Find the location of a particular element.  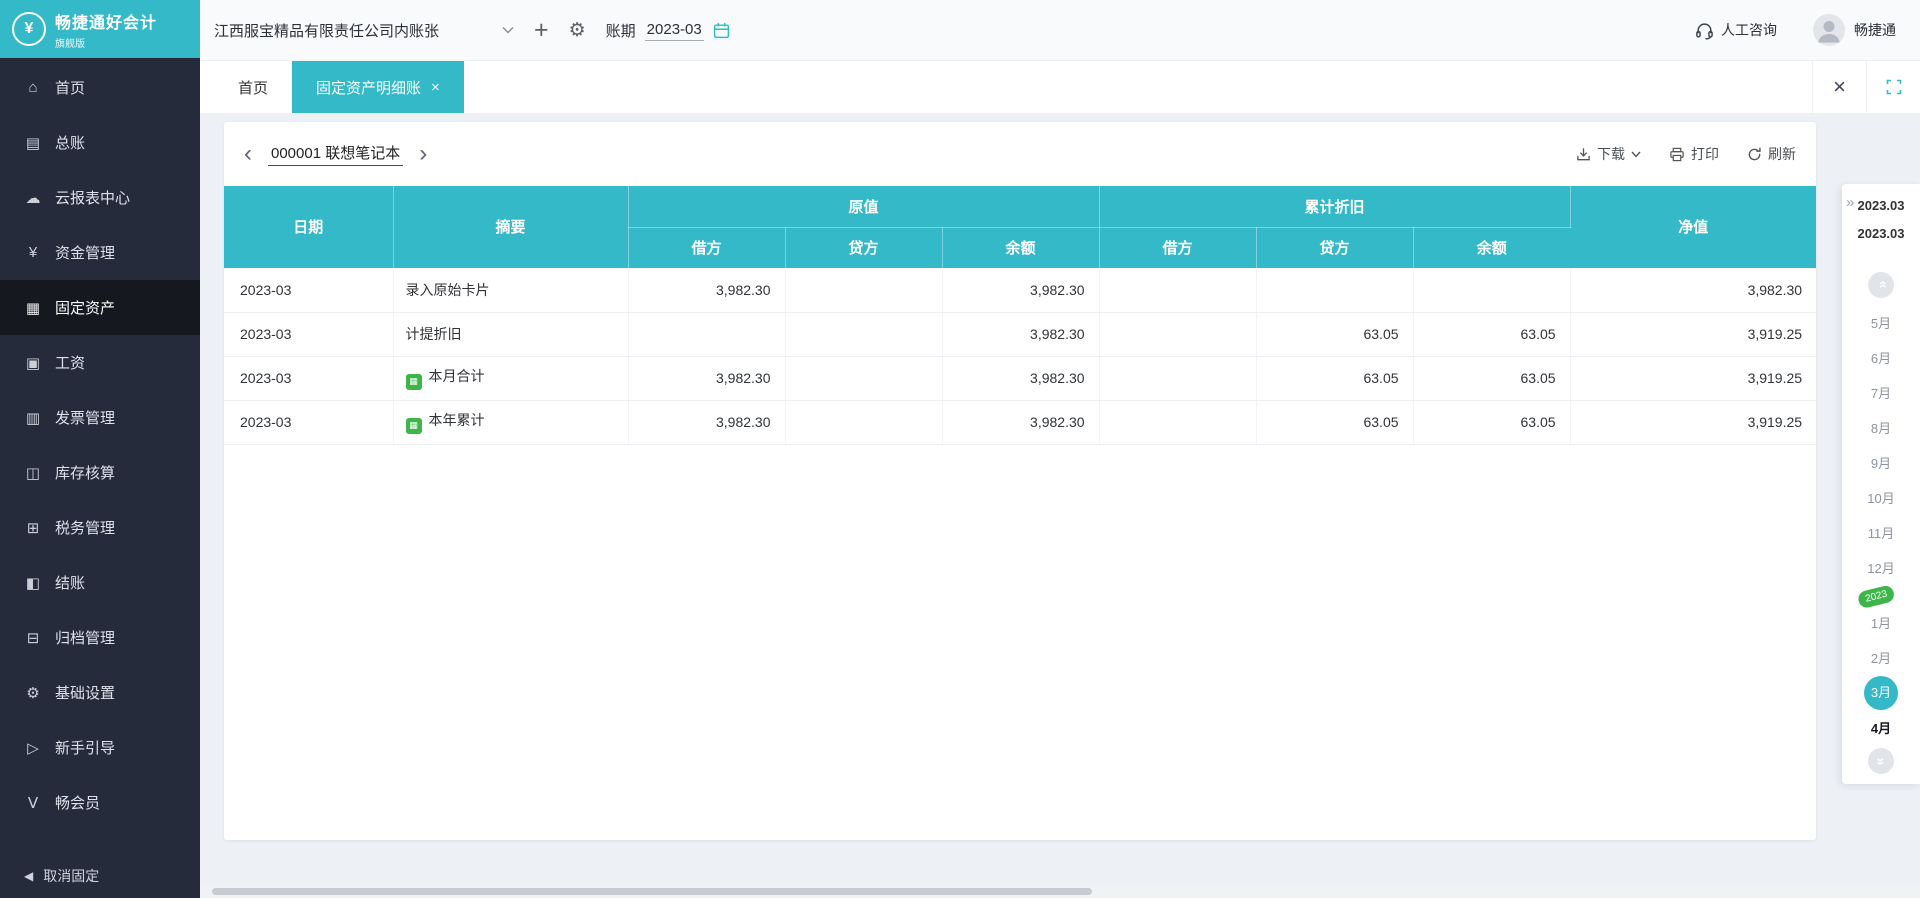

company-selector: 江西服宝精品有限责任公司内账张 is located at coordinates (364, 30).